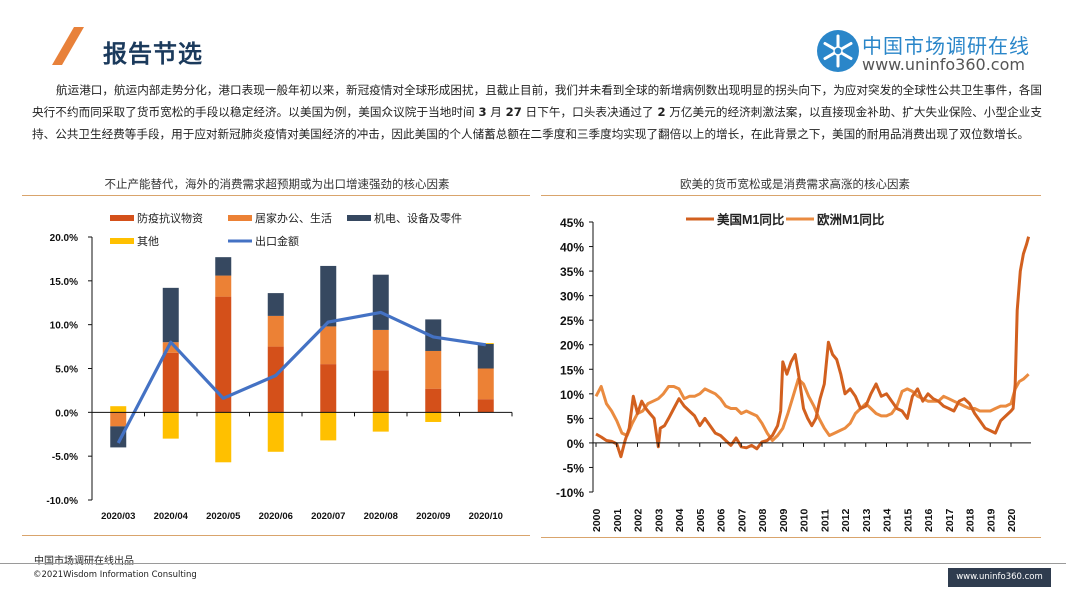 This screenshot has width=1066, height=600. Describe the element at coordinates (791, 537) in the screenshot. I see `right-chart-bottom-rule` at that location.